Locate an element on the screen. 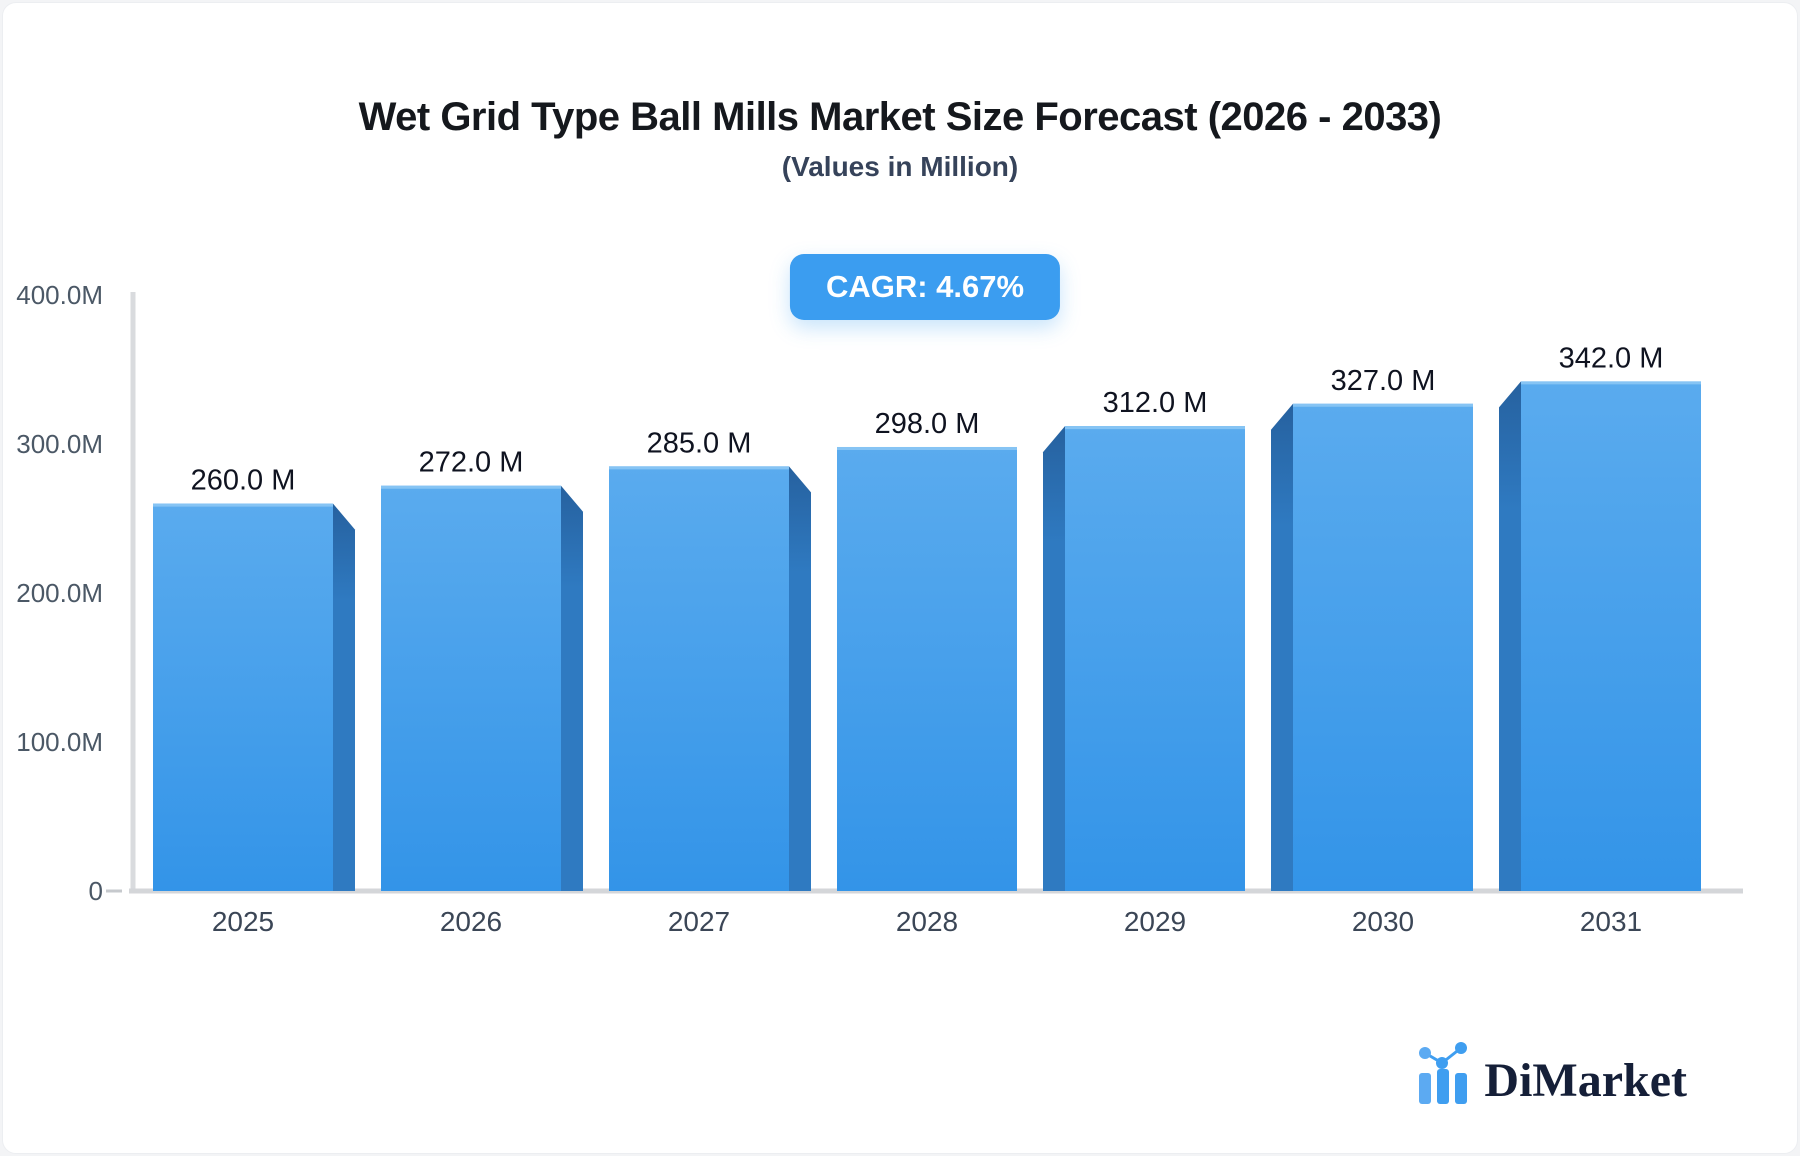 This screenshot has width=1800, height=1156. bar-2028 is located at coordinates (927, 668).